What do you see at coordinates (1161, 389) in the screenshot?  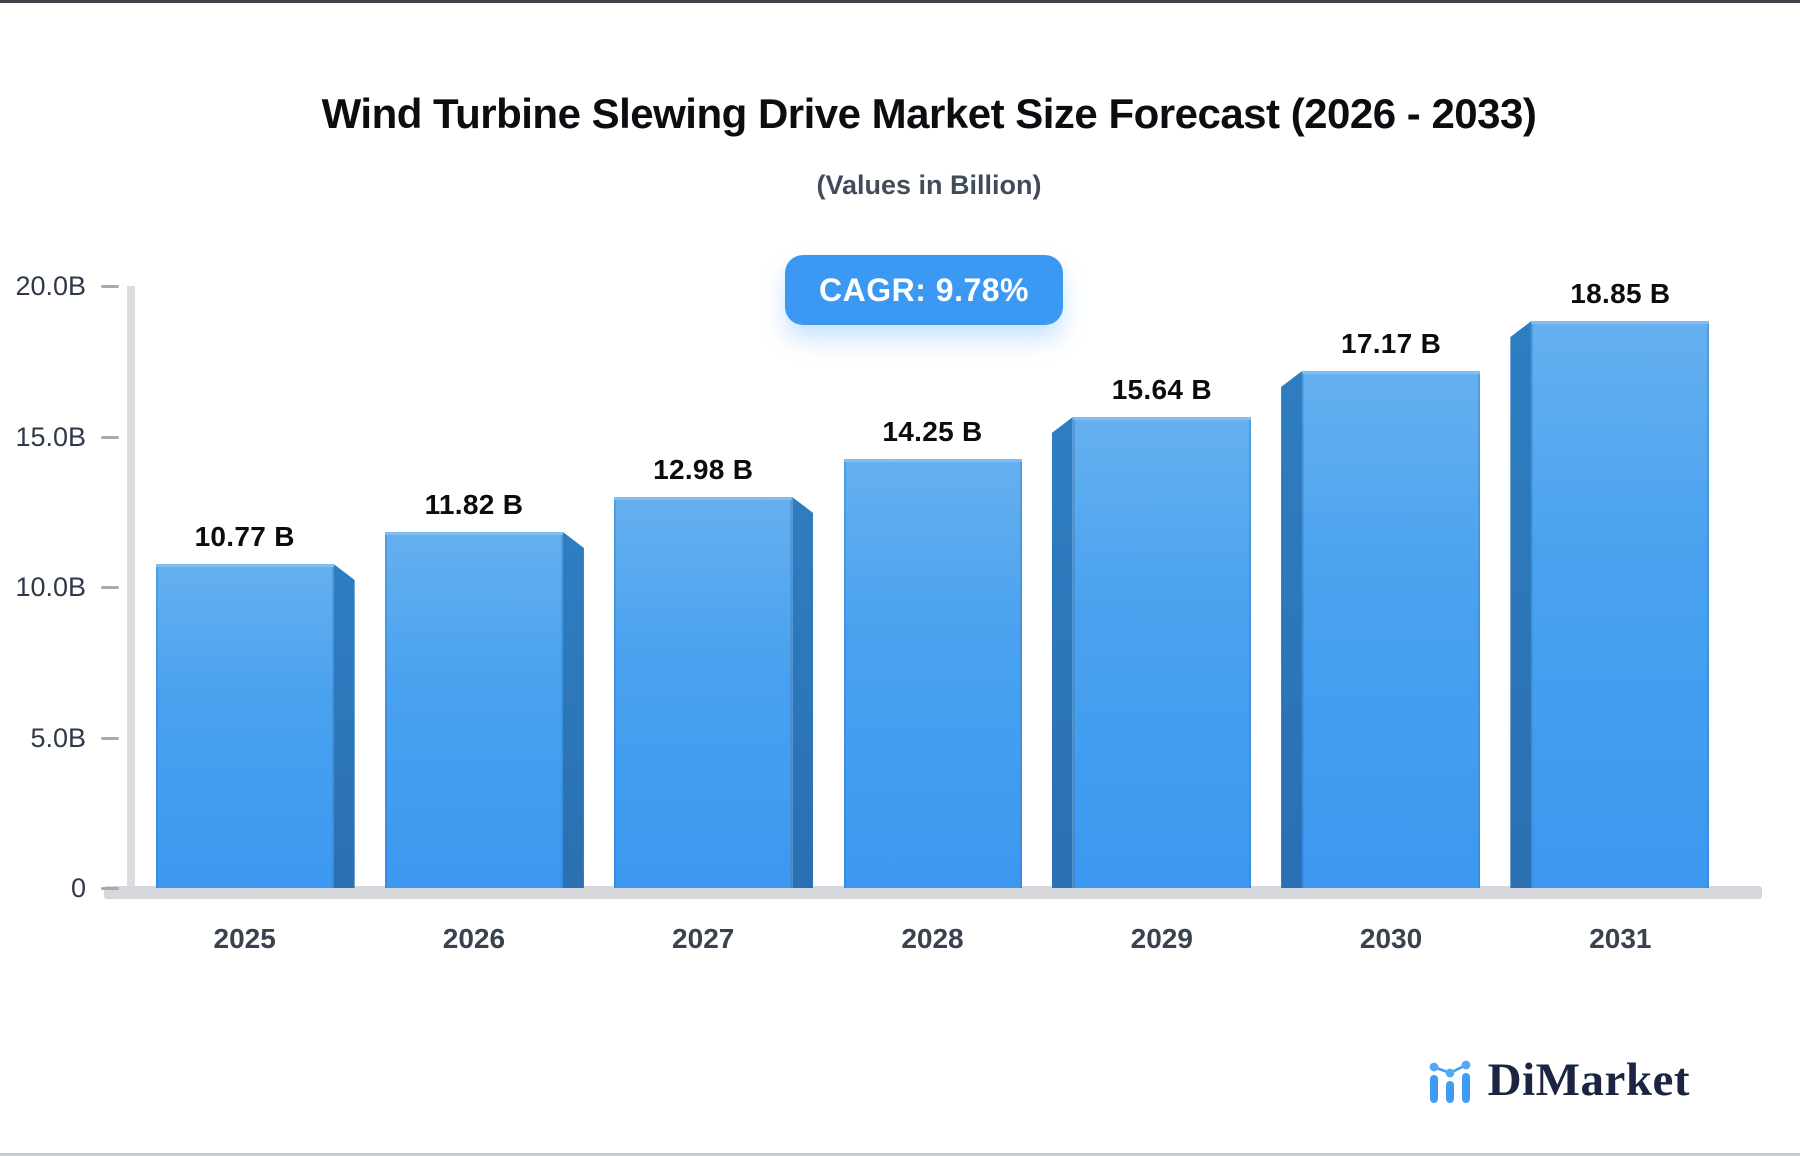 I see `bar-value-label: 15.64 B` at bounding box center [1161, 389].